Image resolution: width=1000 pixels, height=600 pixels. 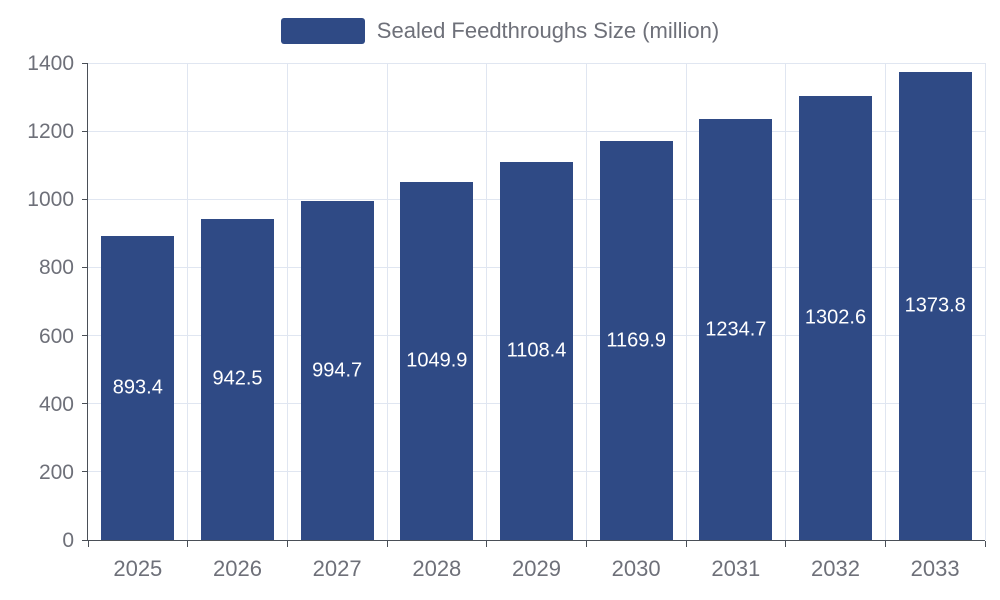 I want to click on x-tick-label: 2032, so click(x=835, y=568).